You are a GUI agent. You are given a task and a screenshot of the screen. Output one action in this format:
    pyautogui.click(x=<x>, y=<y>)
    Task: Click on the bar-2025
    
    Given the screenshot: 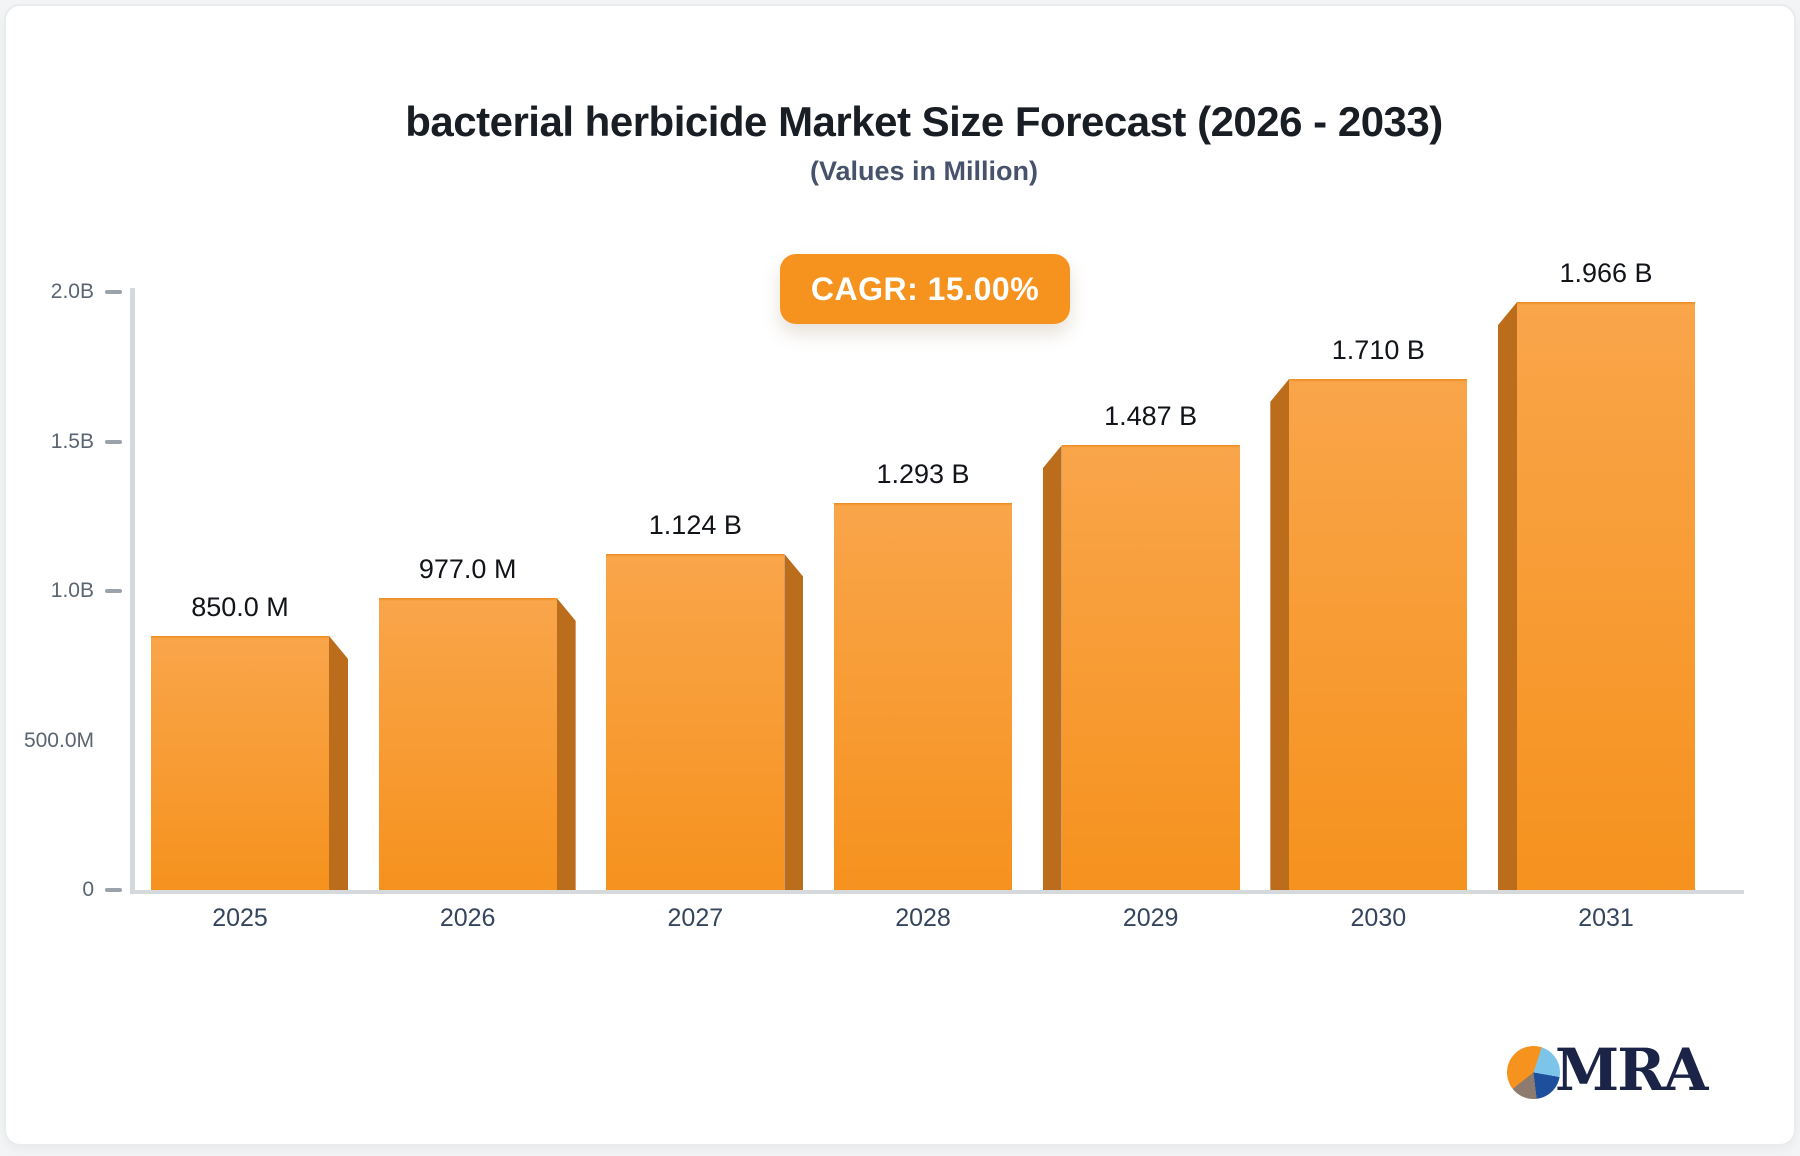 What is the action you would take?
    pyautogui.click(x=240, y=762)
    